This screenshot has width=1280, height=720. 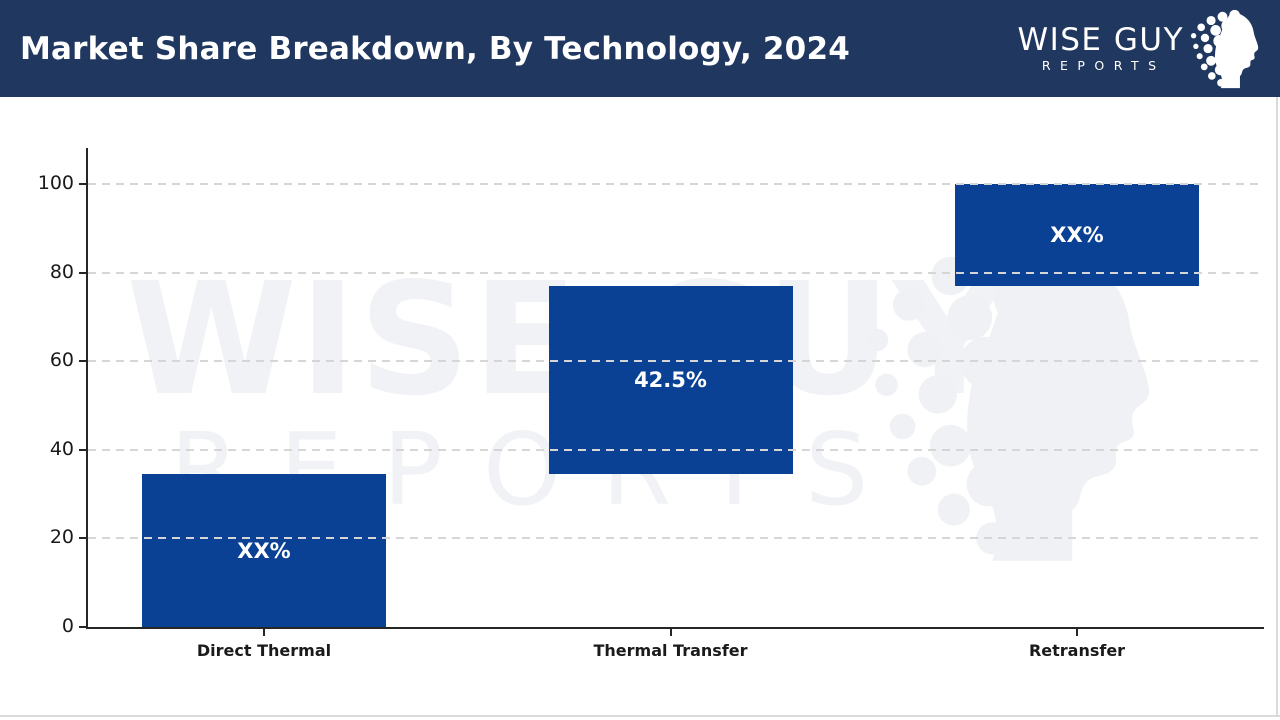 I want to click on bar-thermal-transfer: 42.5%, so click(x=670, y=380).